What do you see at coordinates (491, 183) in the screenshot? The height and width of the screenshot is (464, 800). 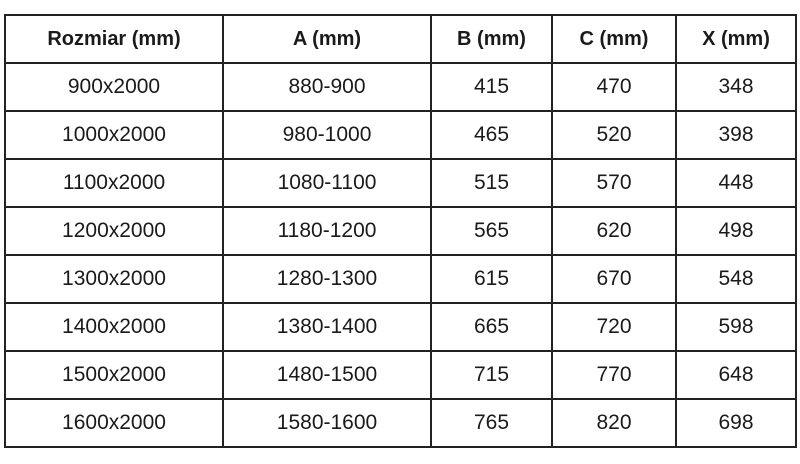 I see `table-cell-b: 515` at bounding box center [491, 183].